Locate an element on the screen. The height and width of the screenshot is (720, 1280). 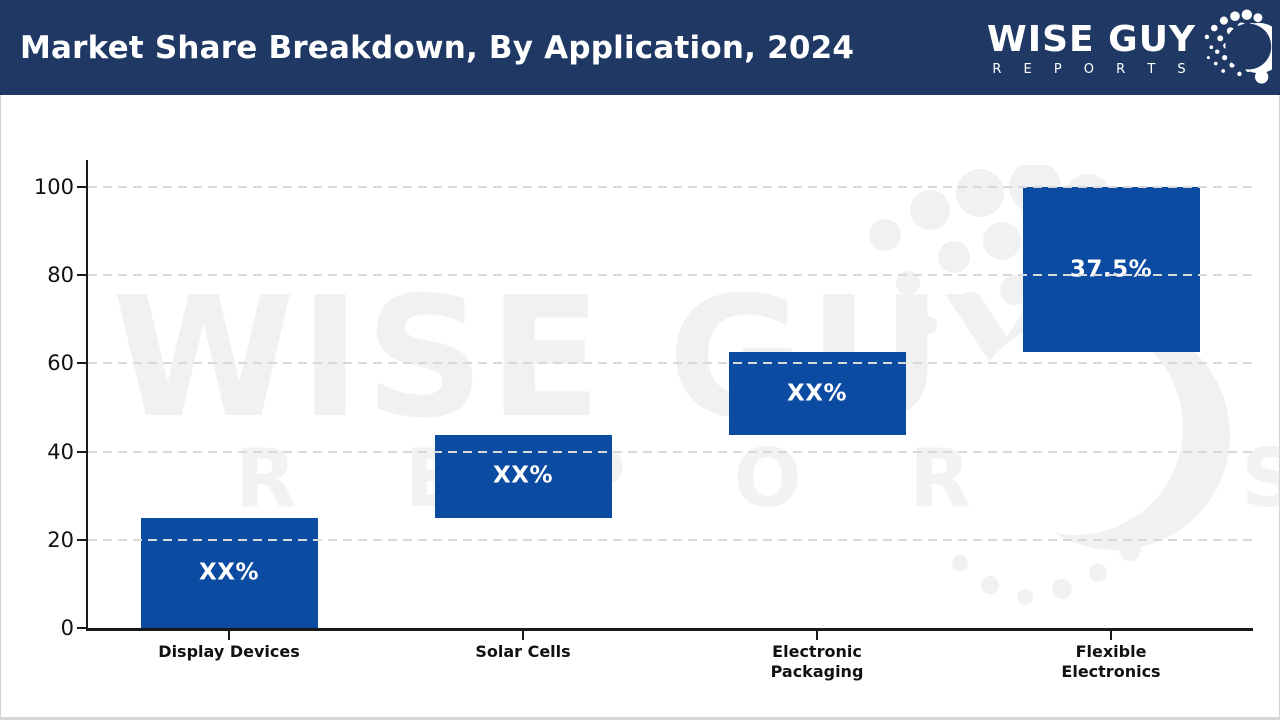
bar-value-label-solar-cells: XX% is located at coordinates (522, 475).